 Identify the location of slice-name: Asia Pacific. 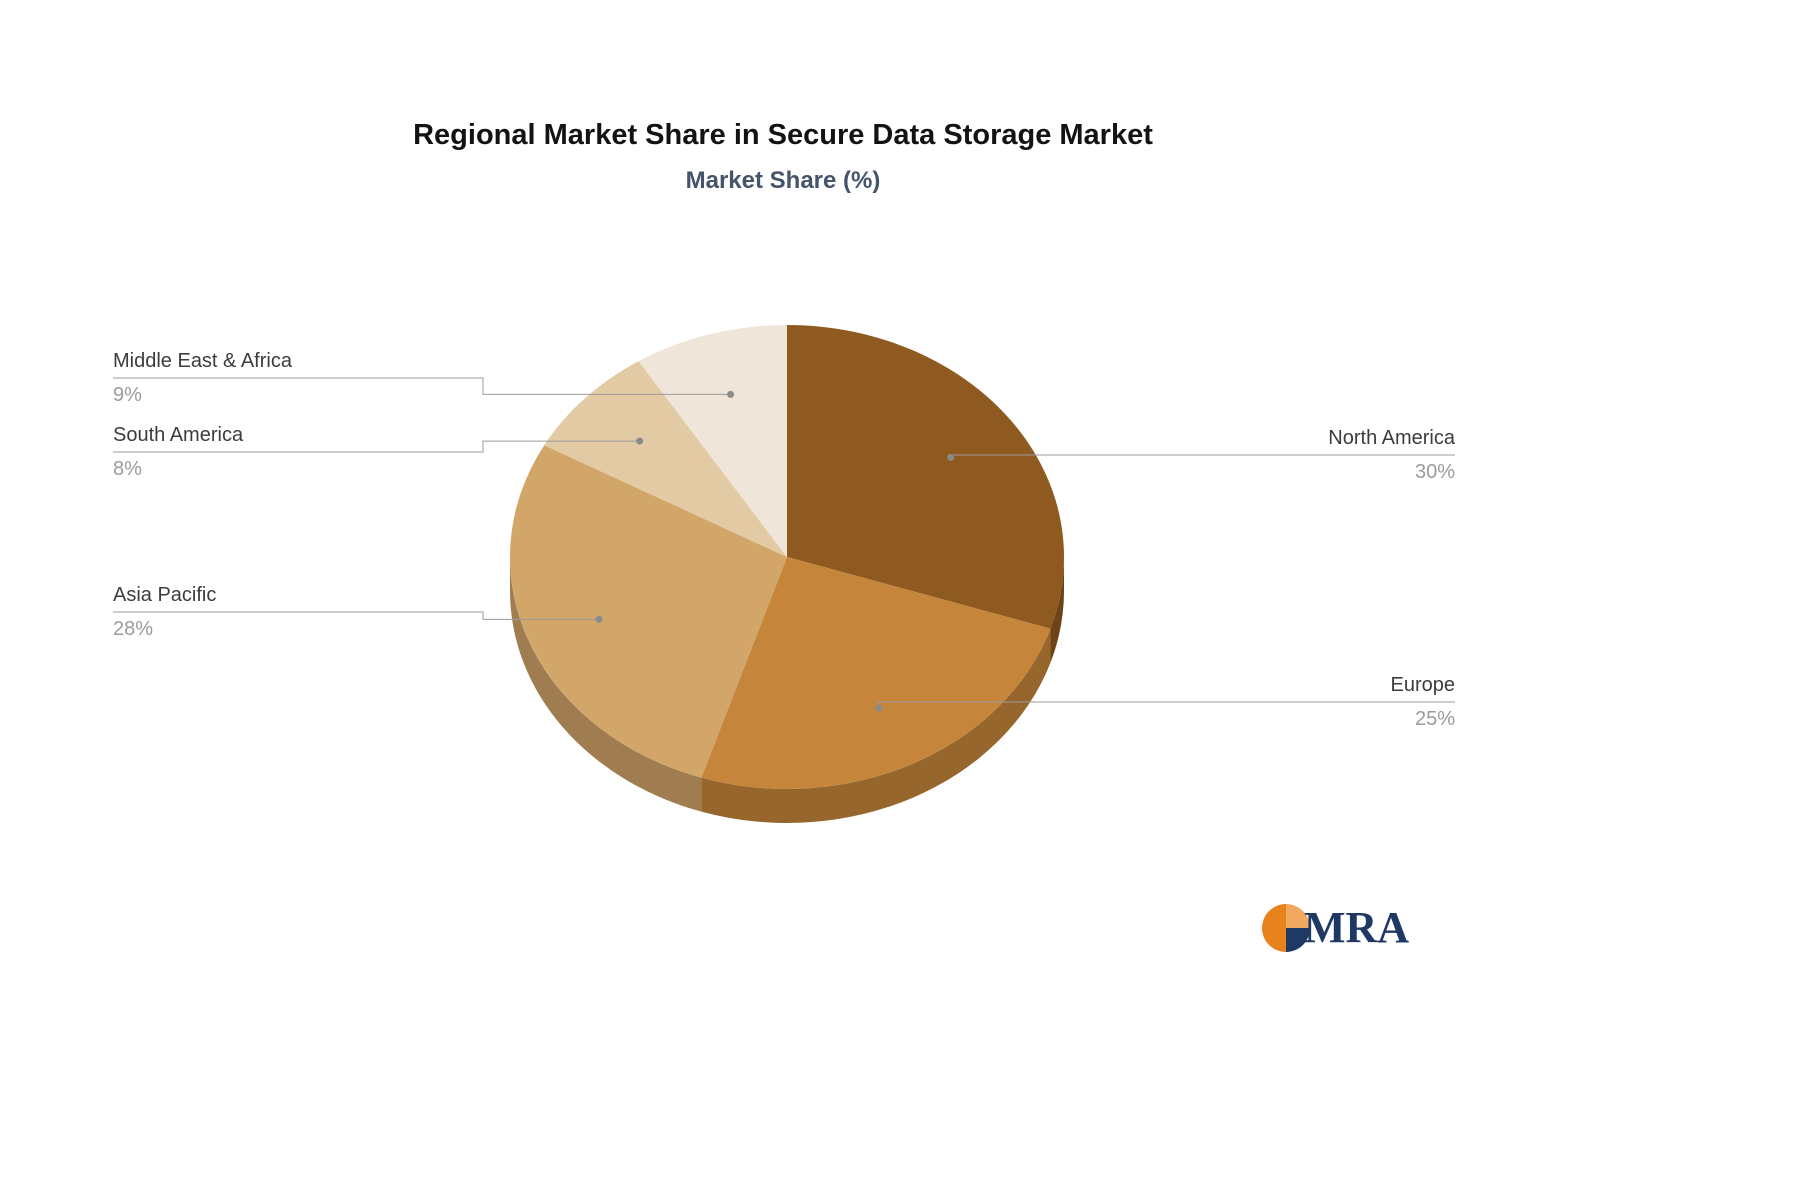
(165, 595).